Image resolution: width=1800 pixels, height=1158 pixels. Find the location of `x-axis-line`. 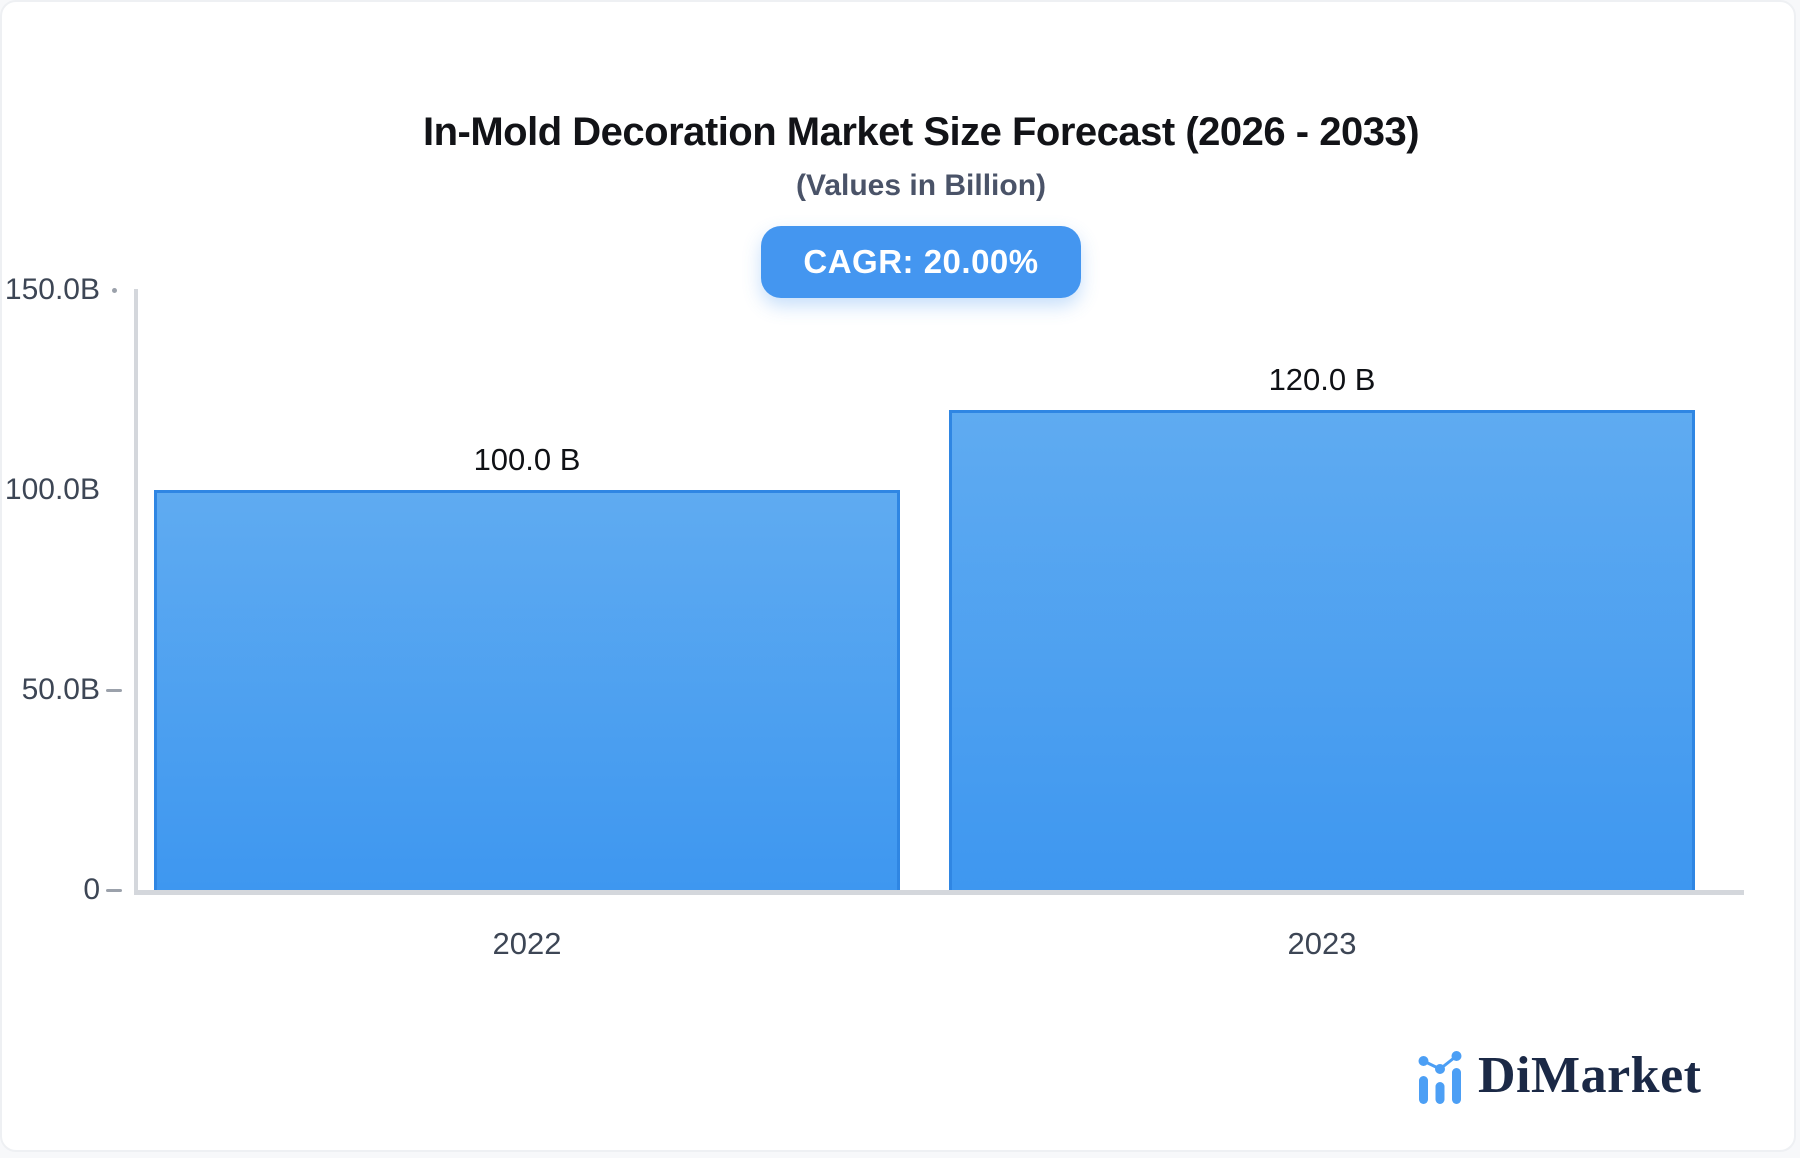

x-axis-line is located at coordinates (939, 892).